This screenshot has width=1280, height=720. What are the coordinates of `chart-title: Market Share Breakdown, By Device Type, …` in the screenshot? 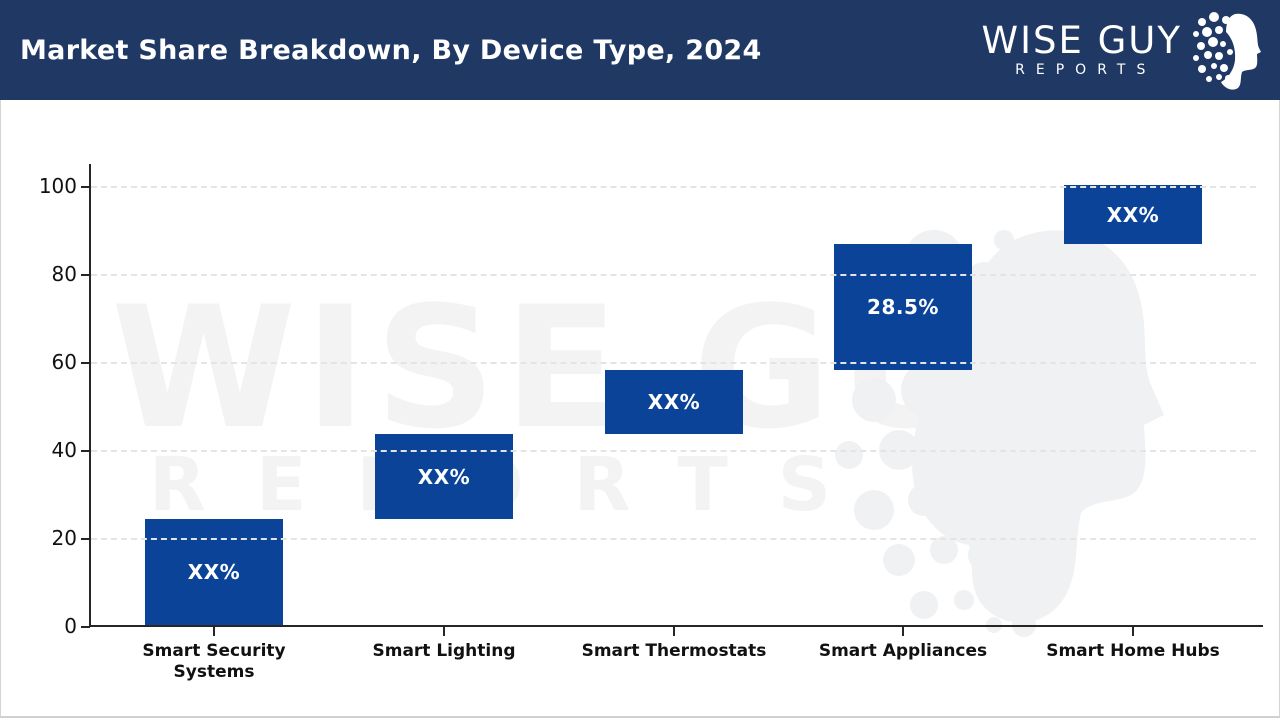 It's located at (391, 50).